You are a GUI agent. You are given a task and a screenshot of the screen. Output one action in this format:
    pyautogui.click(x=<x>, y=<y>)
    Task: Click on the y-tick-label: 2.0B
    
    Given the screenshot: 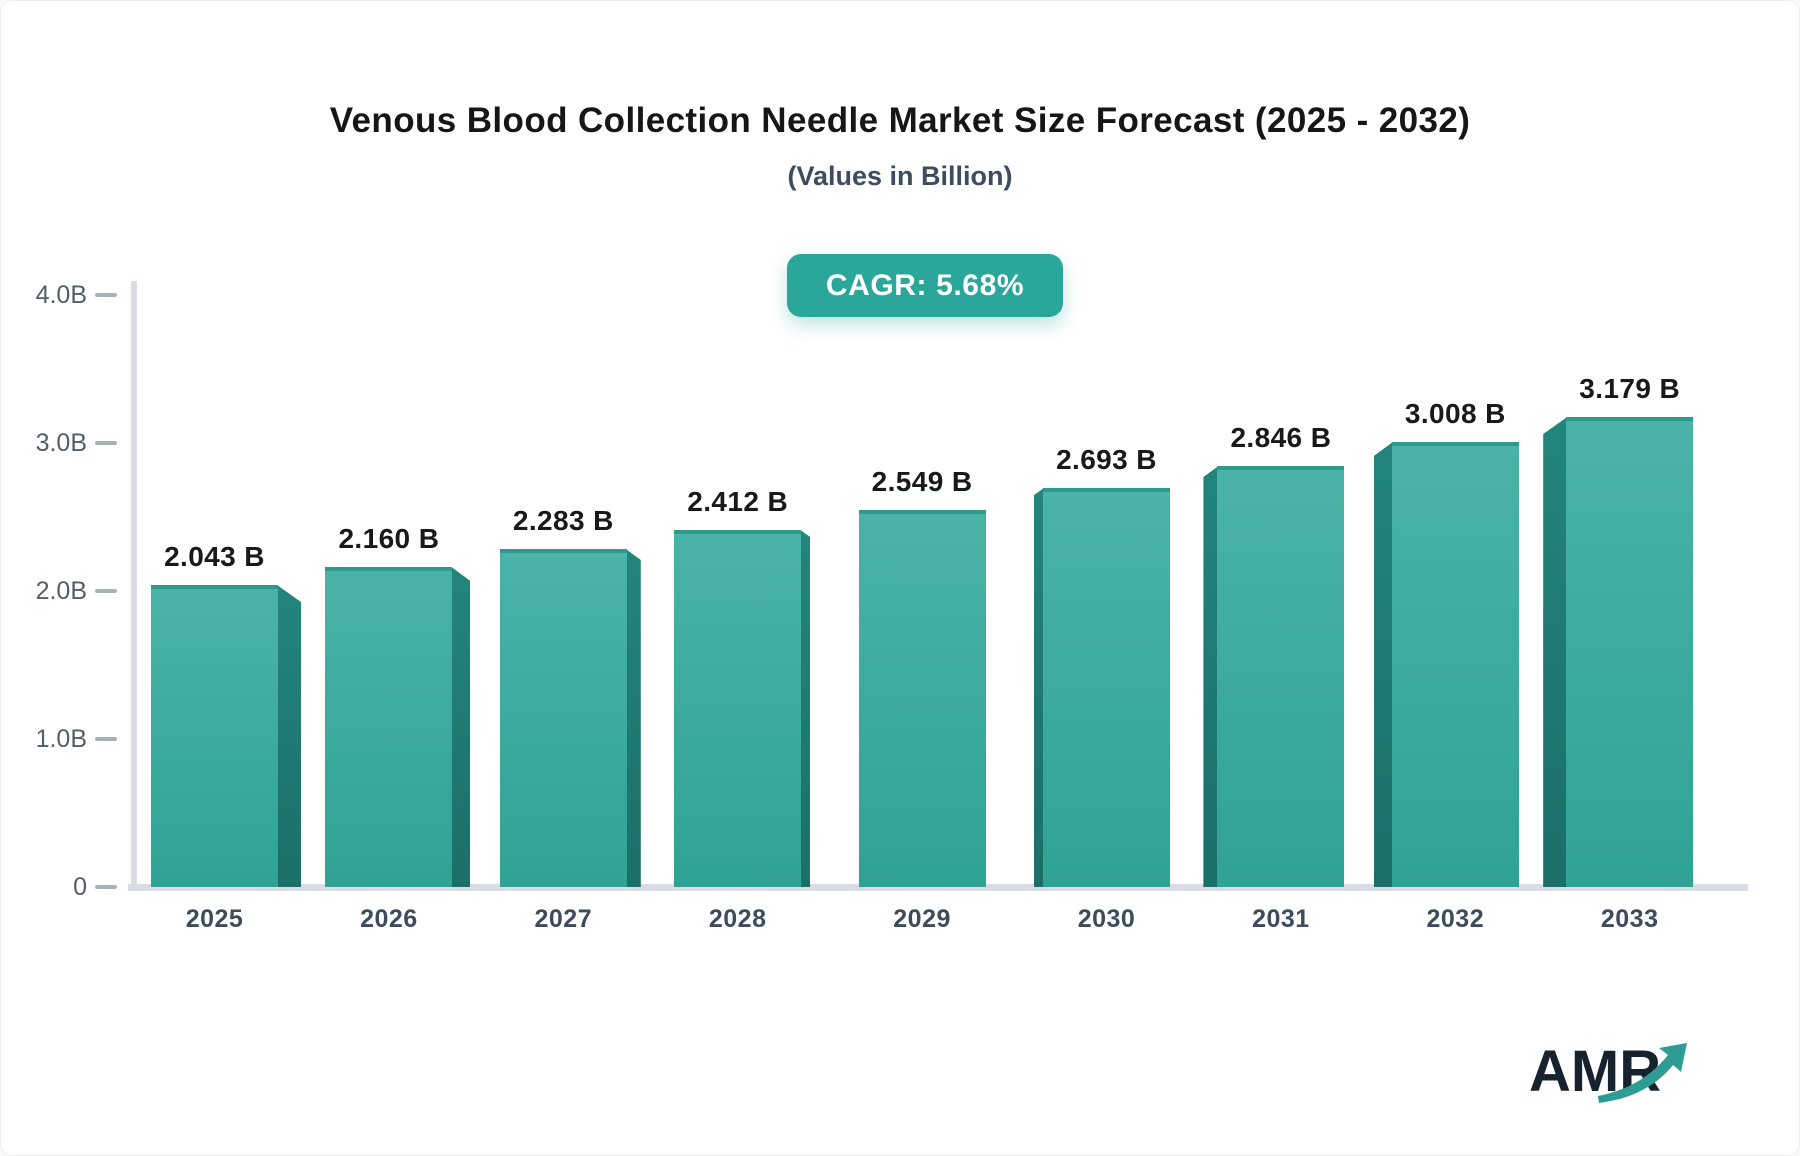 What is the action you would take?
    pyautogui.click(x=61, y=591)
    